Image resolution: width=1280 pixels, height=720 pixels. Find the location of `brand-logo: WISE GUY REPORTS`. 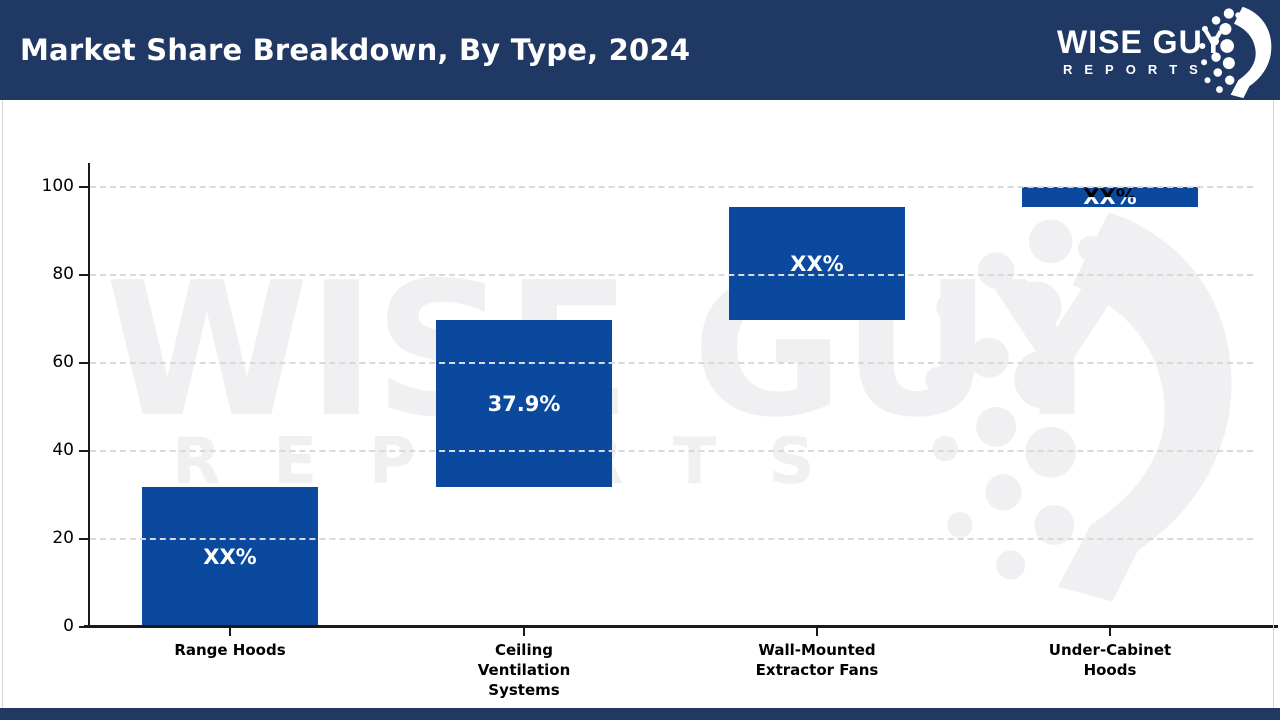

brand-logo: WISE GUY REPORTS is located at coordinates (1141, 50).